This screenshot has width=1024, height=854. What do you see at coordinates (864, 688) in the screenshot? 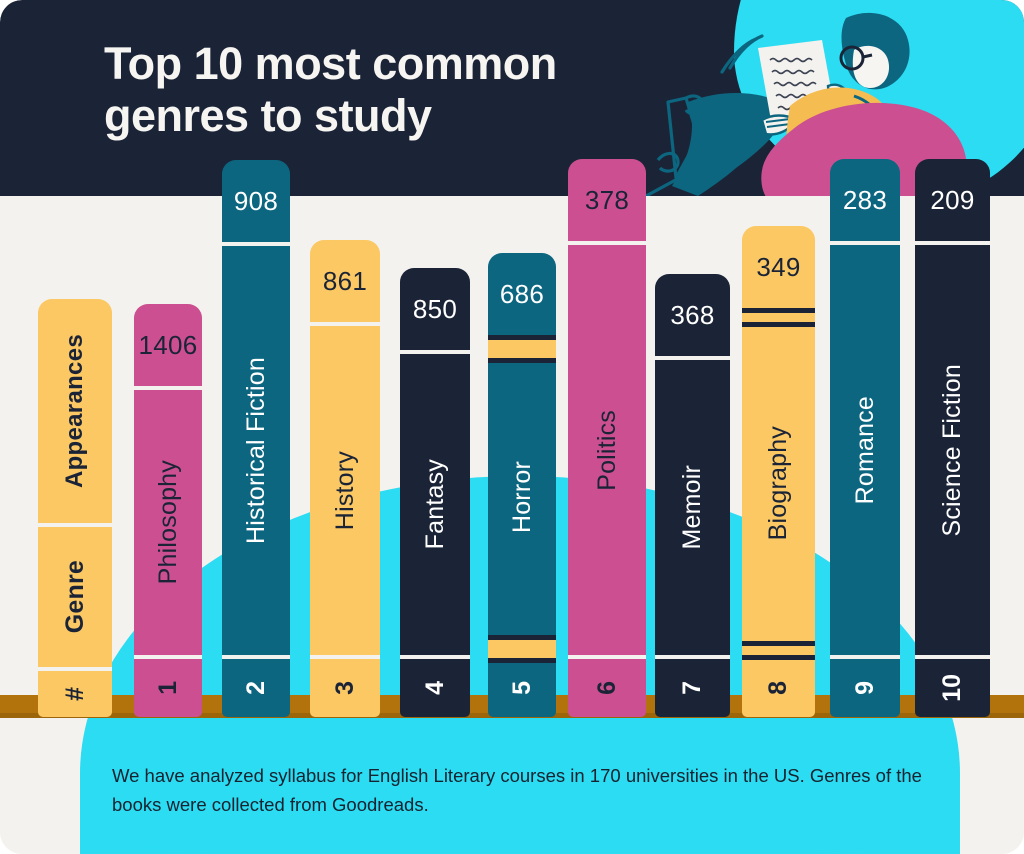
I see `book-rank: 9` at bounding box center [864, 688].